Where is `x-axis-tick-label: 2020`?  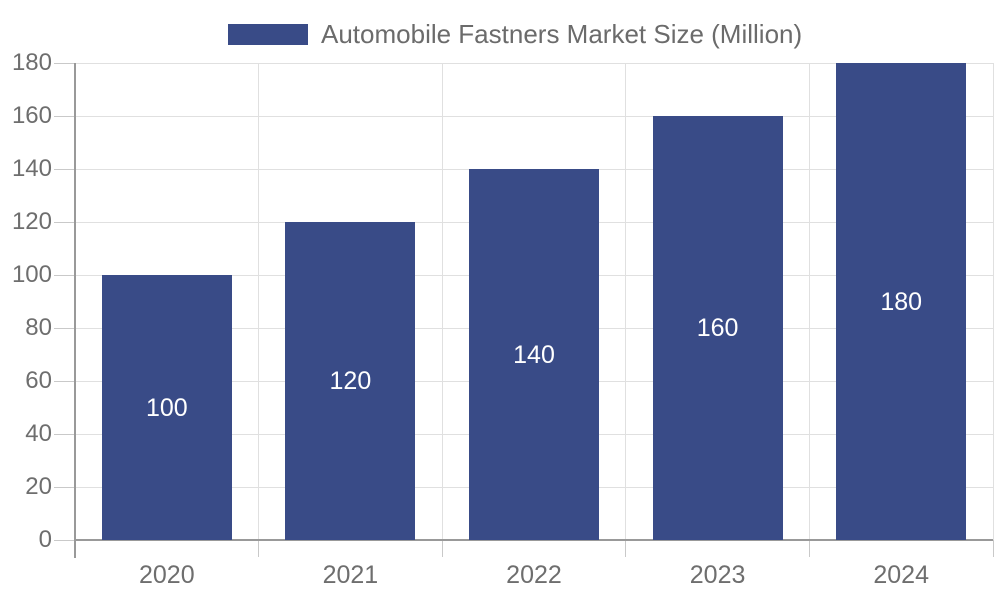
x-axis-tick-label: 2020 is located at coordinates (166, 575).